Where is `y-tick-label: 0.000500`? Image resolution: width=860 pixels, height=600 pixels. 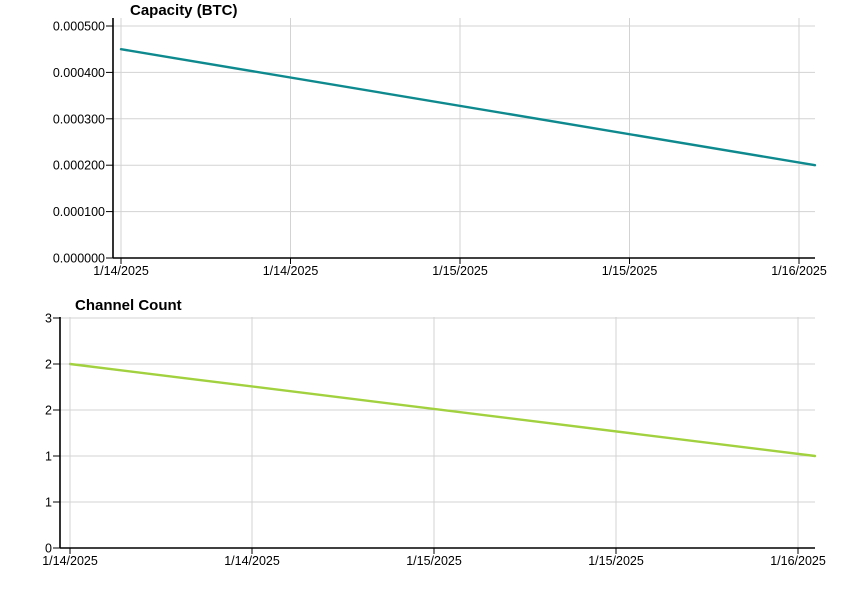 y-tick-label: 0.000500 is located at coordinates (79, 27).